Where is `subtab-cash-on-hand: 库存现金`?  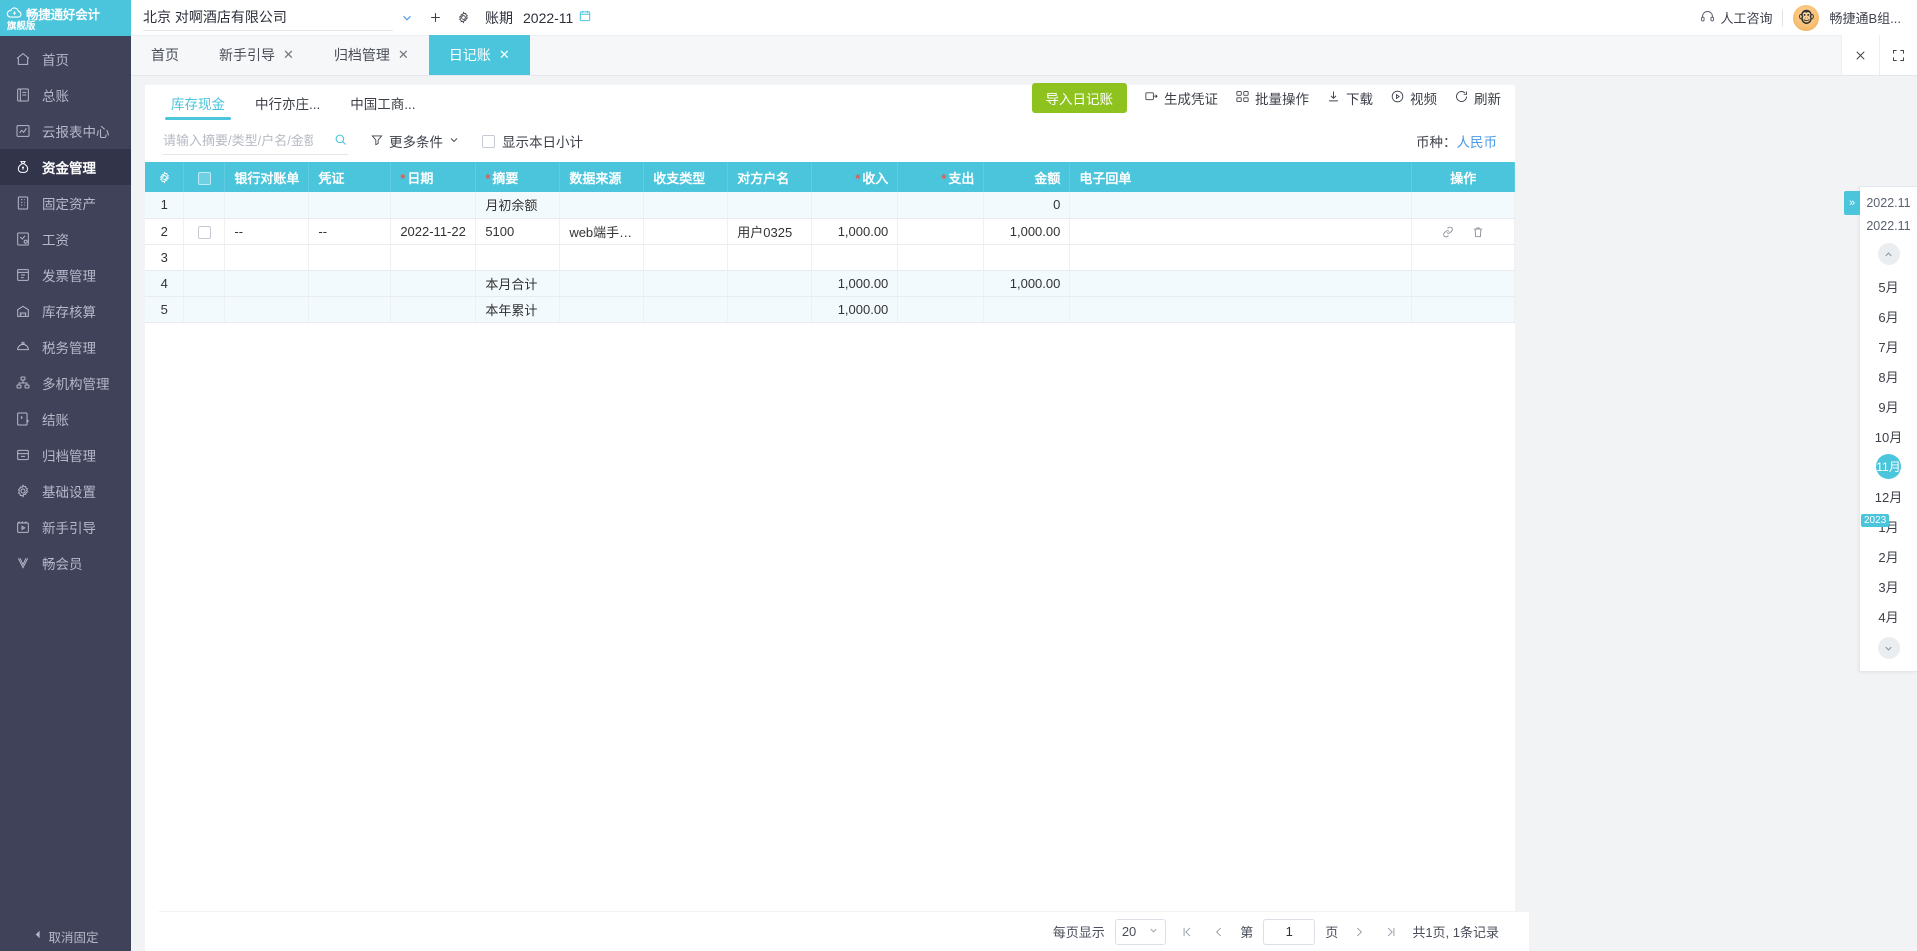 subtab-cash-on-hand: 库存现金 is located at coordinates (198, 102).